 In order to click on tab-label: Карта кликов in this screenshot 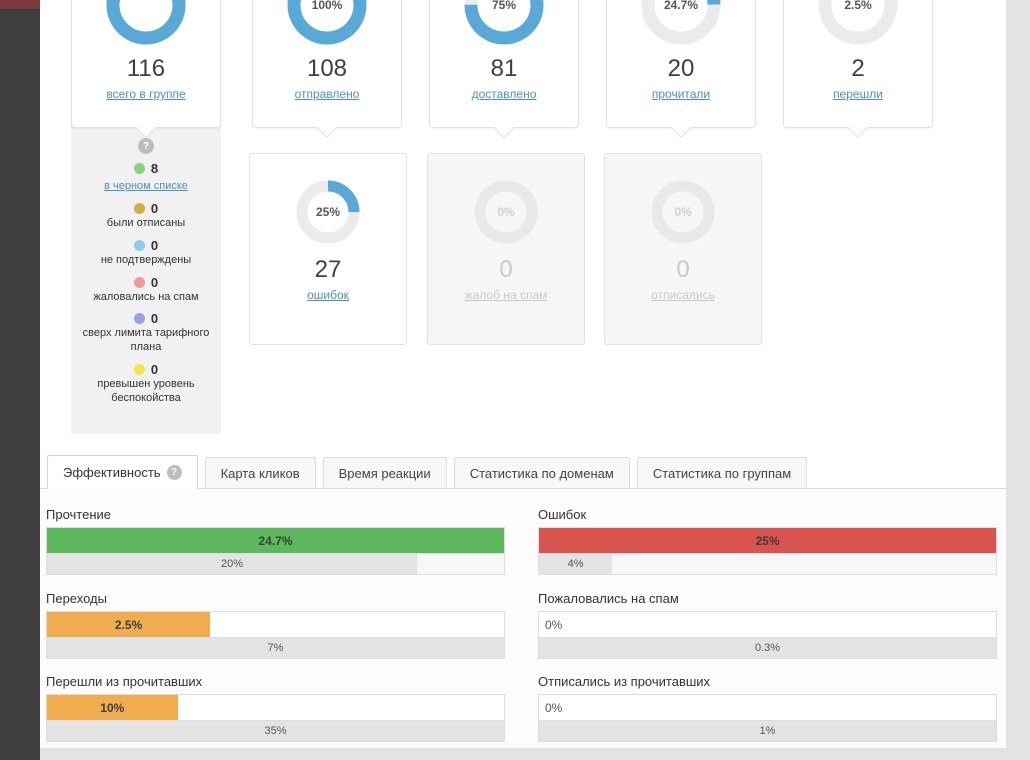, I will do `click(260, 473)`.